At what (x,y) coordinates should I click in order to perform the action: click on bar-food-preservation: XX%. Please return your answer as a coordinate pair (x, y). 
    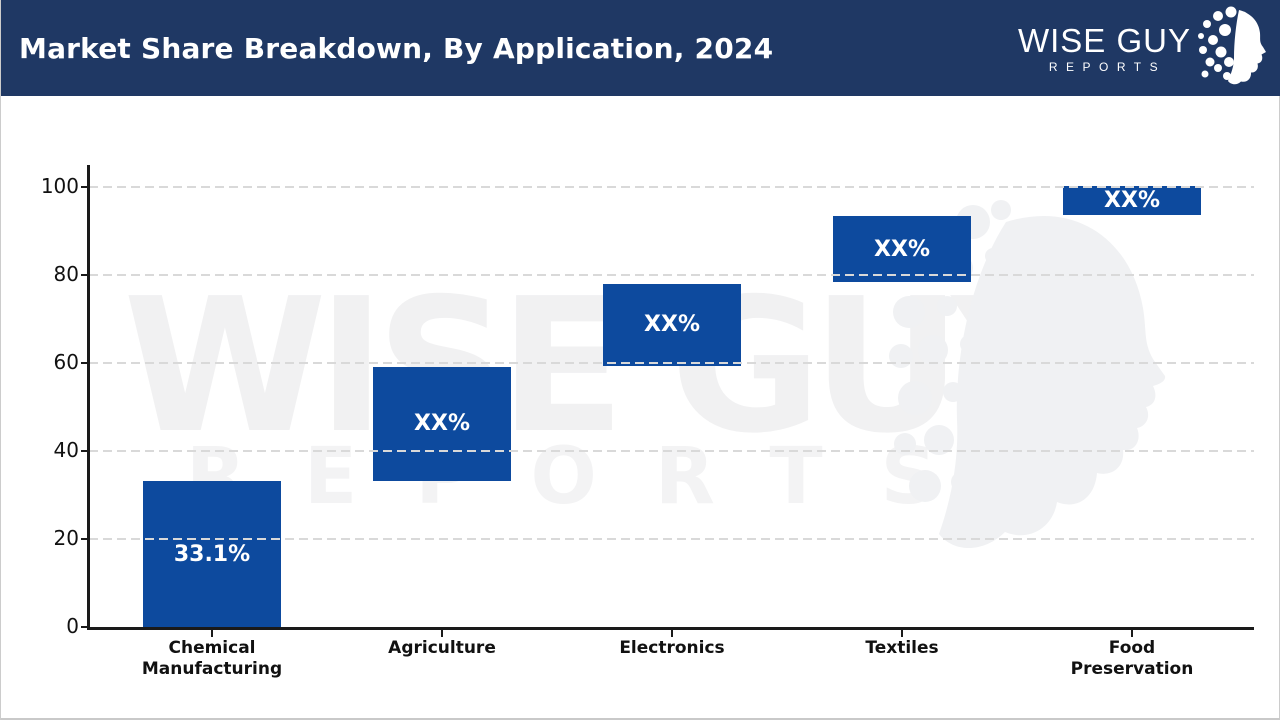
    Looking at the image, I should click on (1132, 201).